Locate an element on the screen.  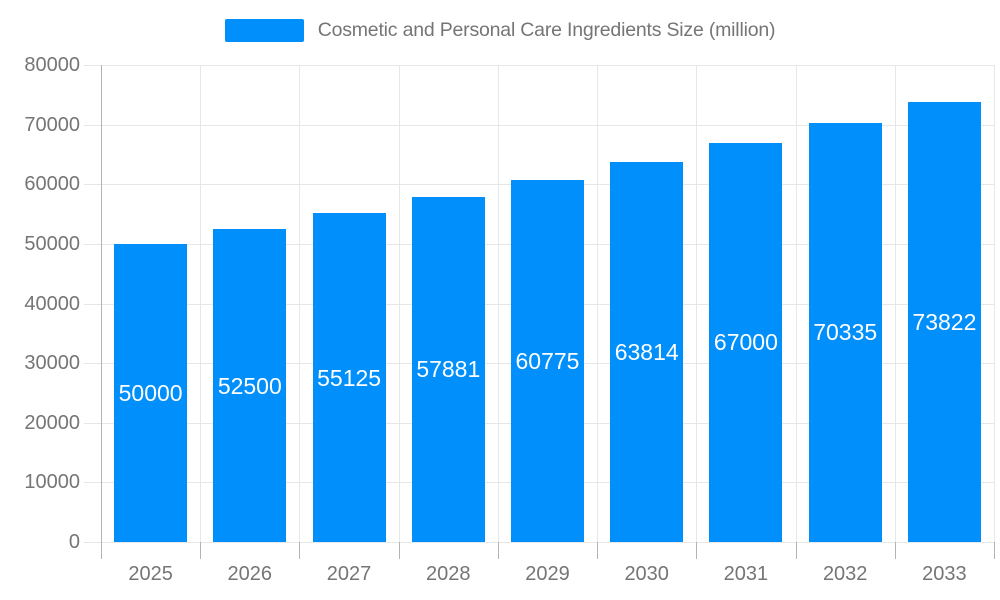
y-axis-label-0: 0 is located at coordinates (74, 542).